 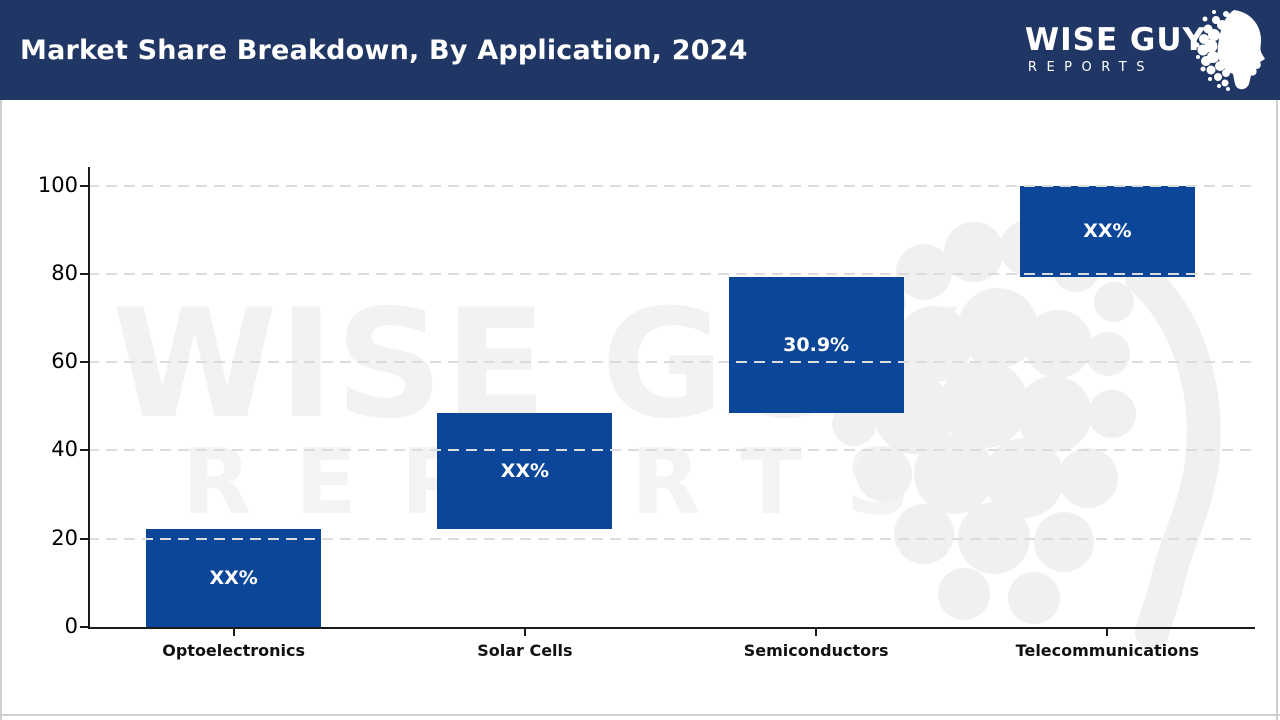 I want to click on wiseguy-logo: WISE GUY REPORTS, so click(x=1146, y=52).